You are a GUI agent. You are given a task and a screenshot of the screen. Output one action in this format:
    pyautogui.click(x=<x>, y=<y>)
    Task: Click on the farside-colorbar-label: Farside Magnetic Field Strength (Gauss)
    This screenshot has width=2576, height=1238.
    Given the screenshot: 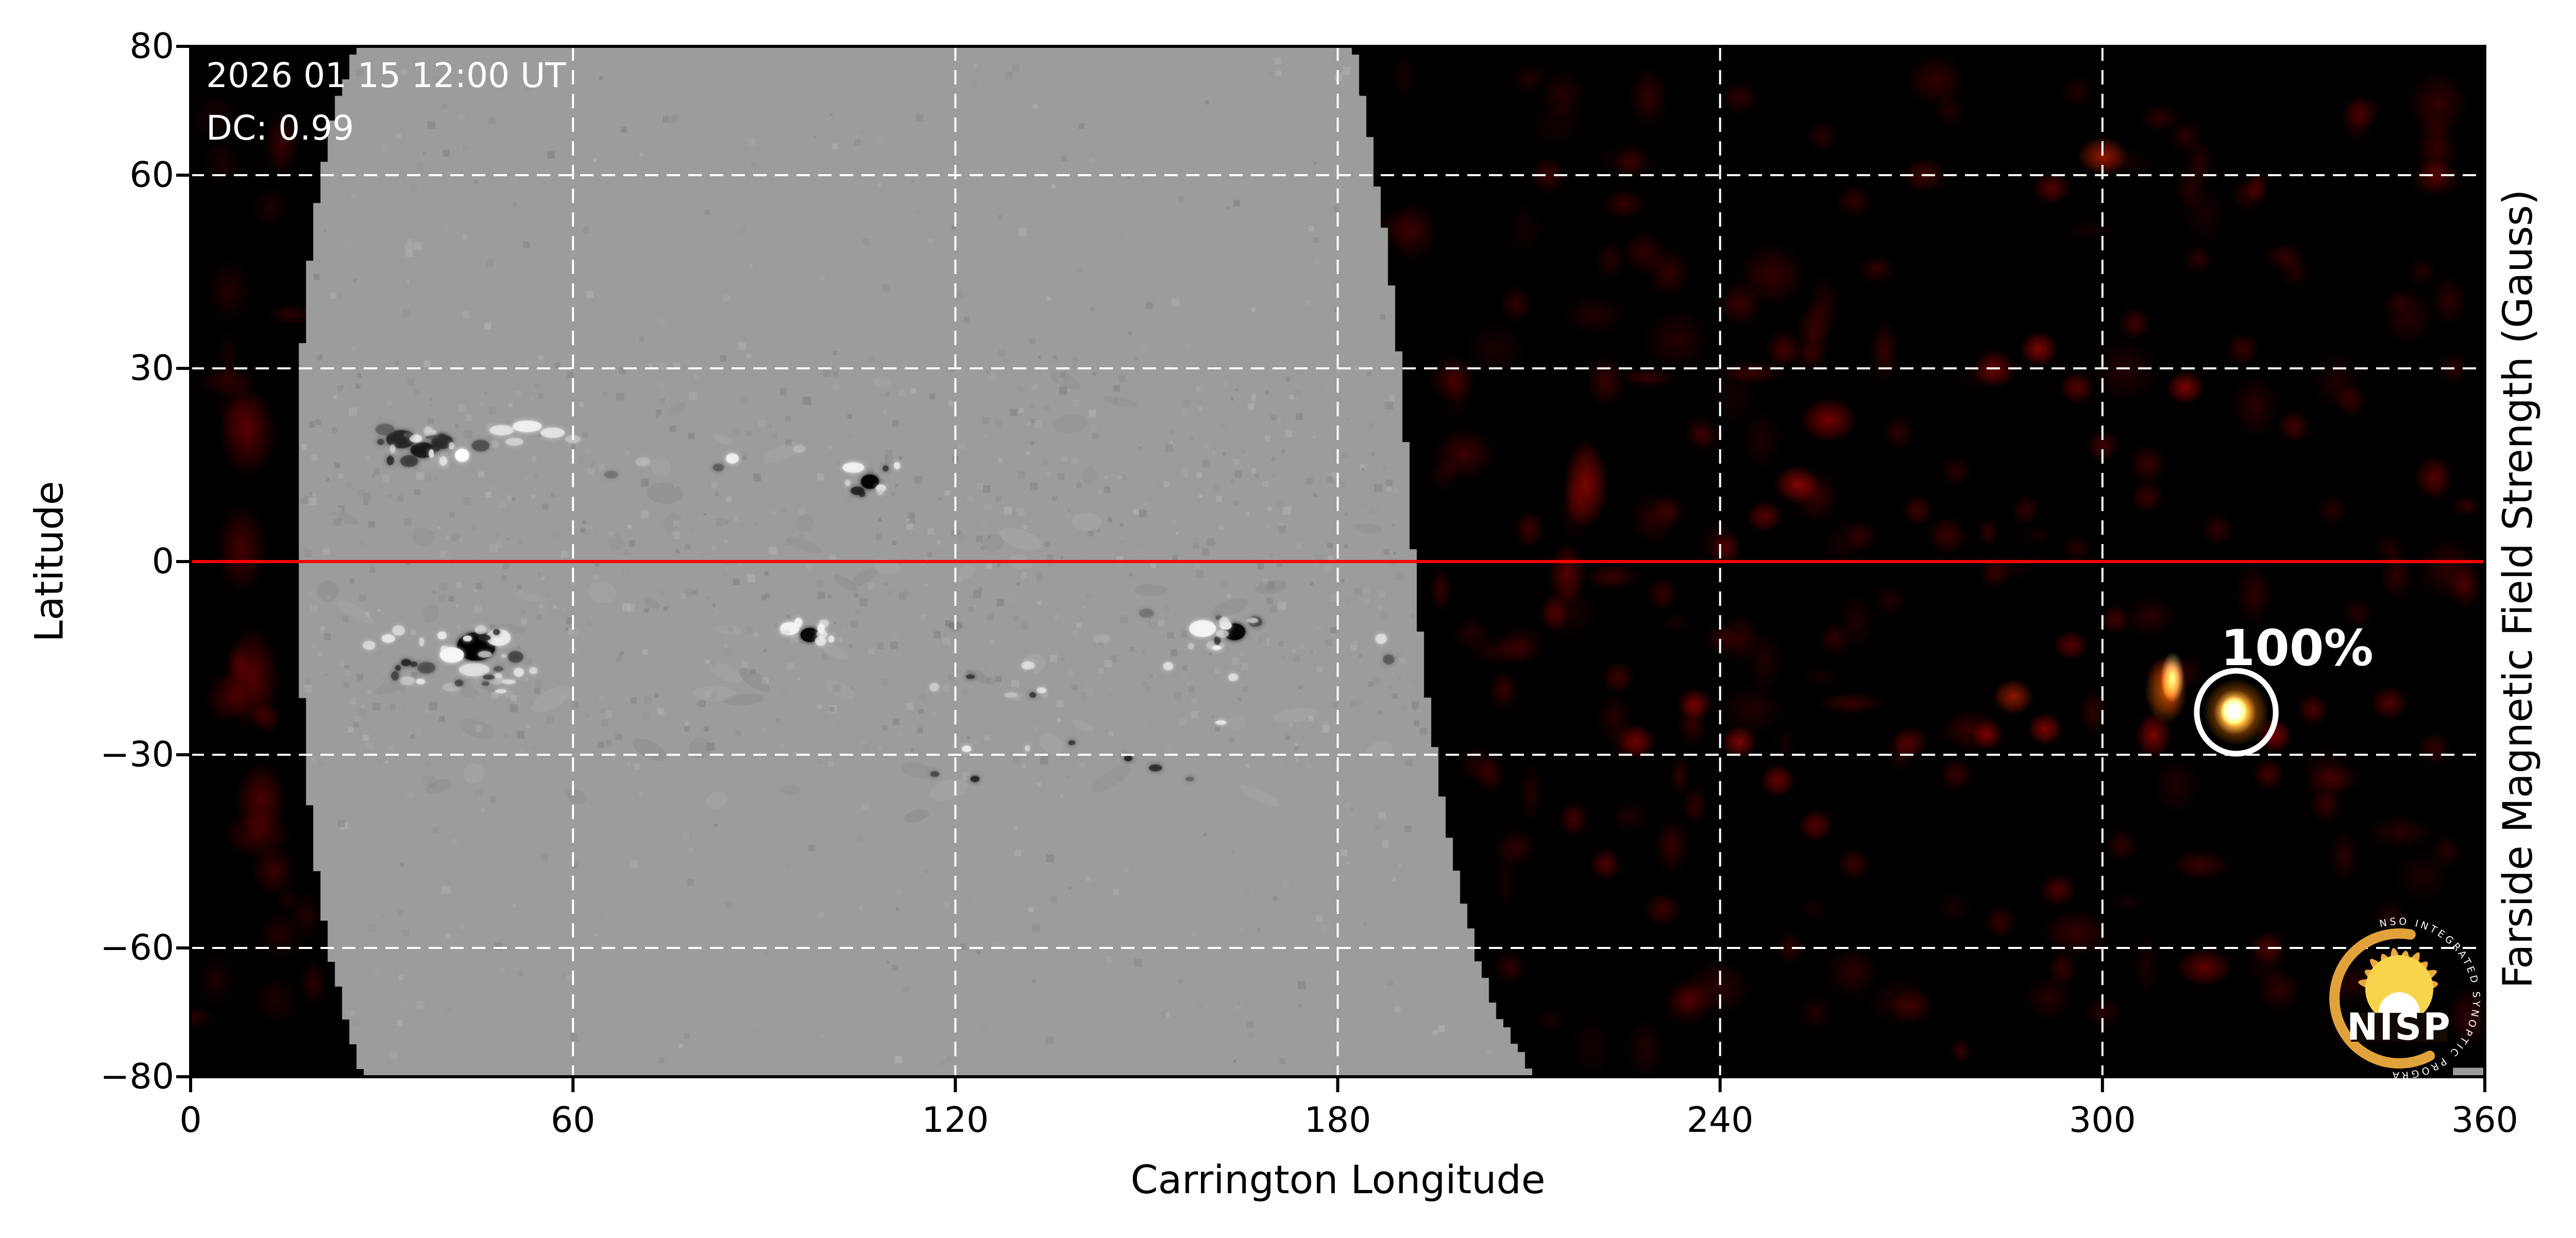 What is the action you would take?
    pyautogui.click(x=2518, y=588)
    